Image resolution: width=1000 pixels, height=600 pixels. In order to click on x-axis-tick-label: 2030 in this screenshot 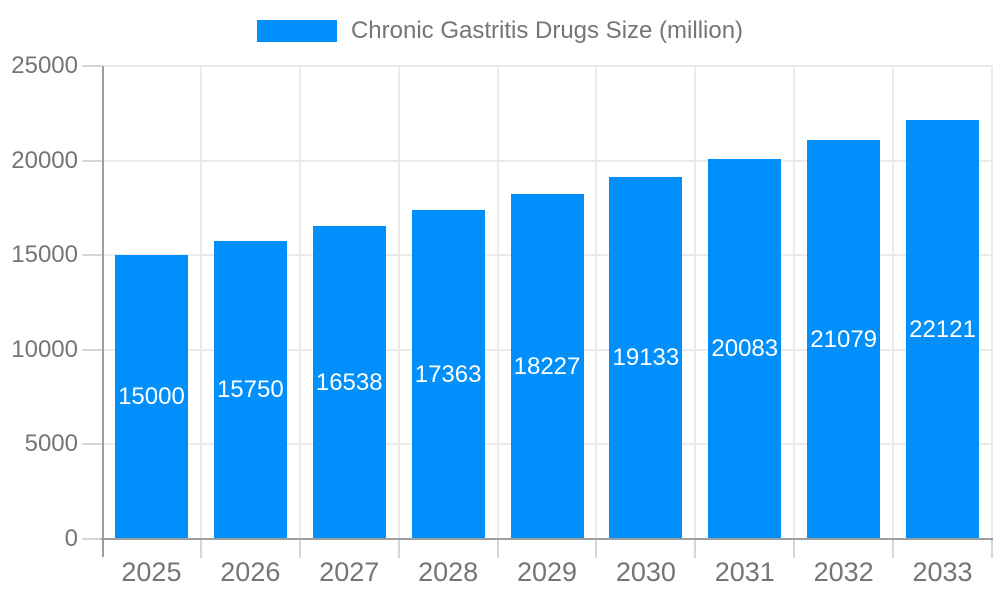, I will do `click(645, 572)`.